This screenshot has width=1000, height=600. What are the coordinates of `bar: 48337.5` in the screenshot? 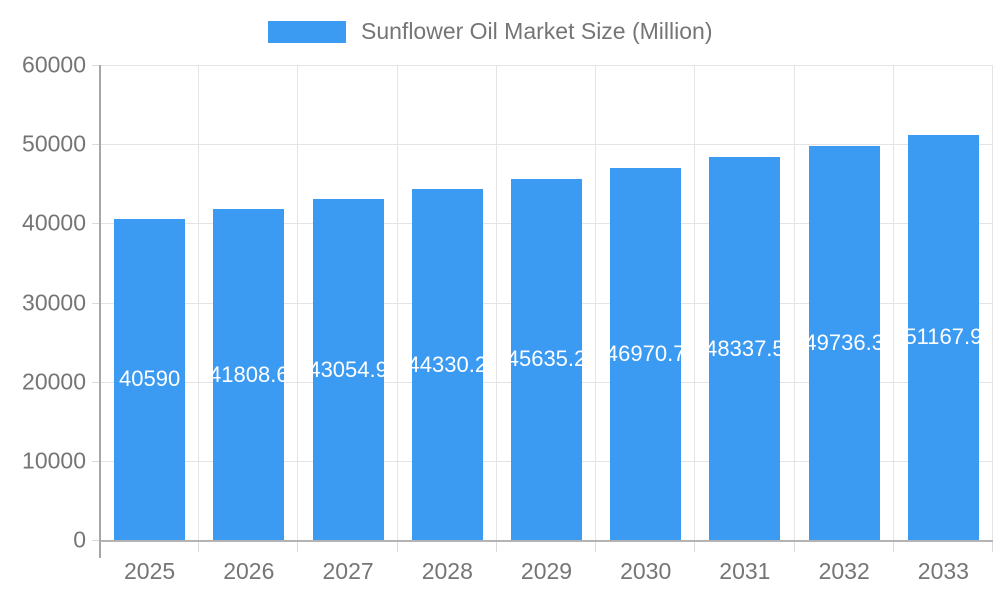 It's located at (745, 348).